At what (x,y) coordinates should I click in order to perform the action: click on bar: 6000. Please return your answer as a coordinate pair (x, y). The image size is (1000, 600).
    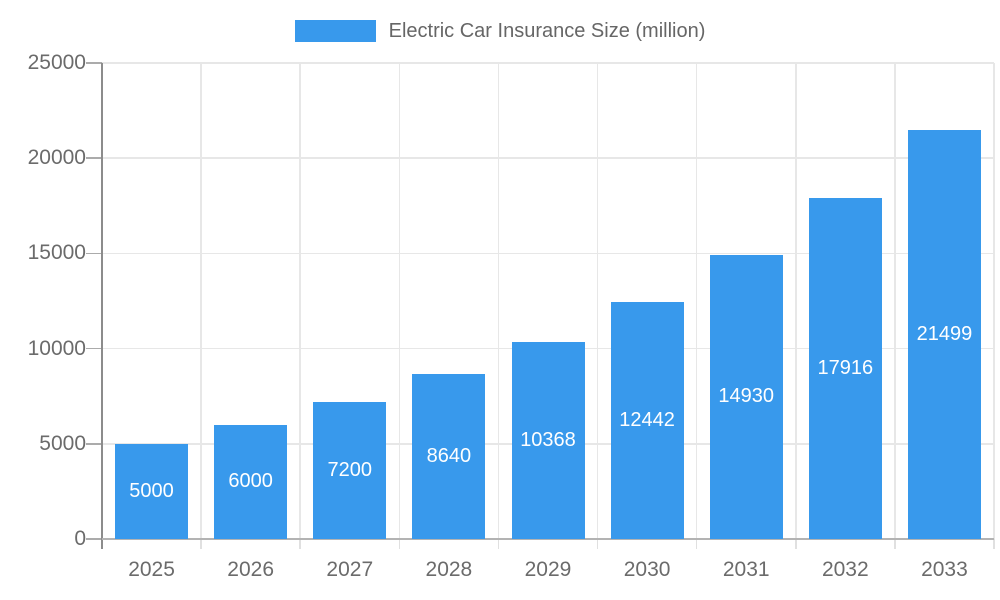
    Looking at the image, I should click on (251, 481).